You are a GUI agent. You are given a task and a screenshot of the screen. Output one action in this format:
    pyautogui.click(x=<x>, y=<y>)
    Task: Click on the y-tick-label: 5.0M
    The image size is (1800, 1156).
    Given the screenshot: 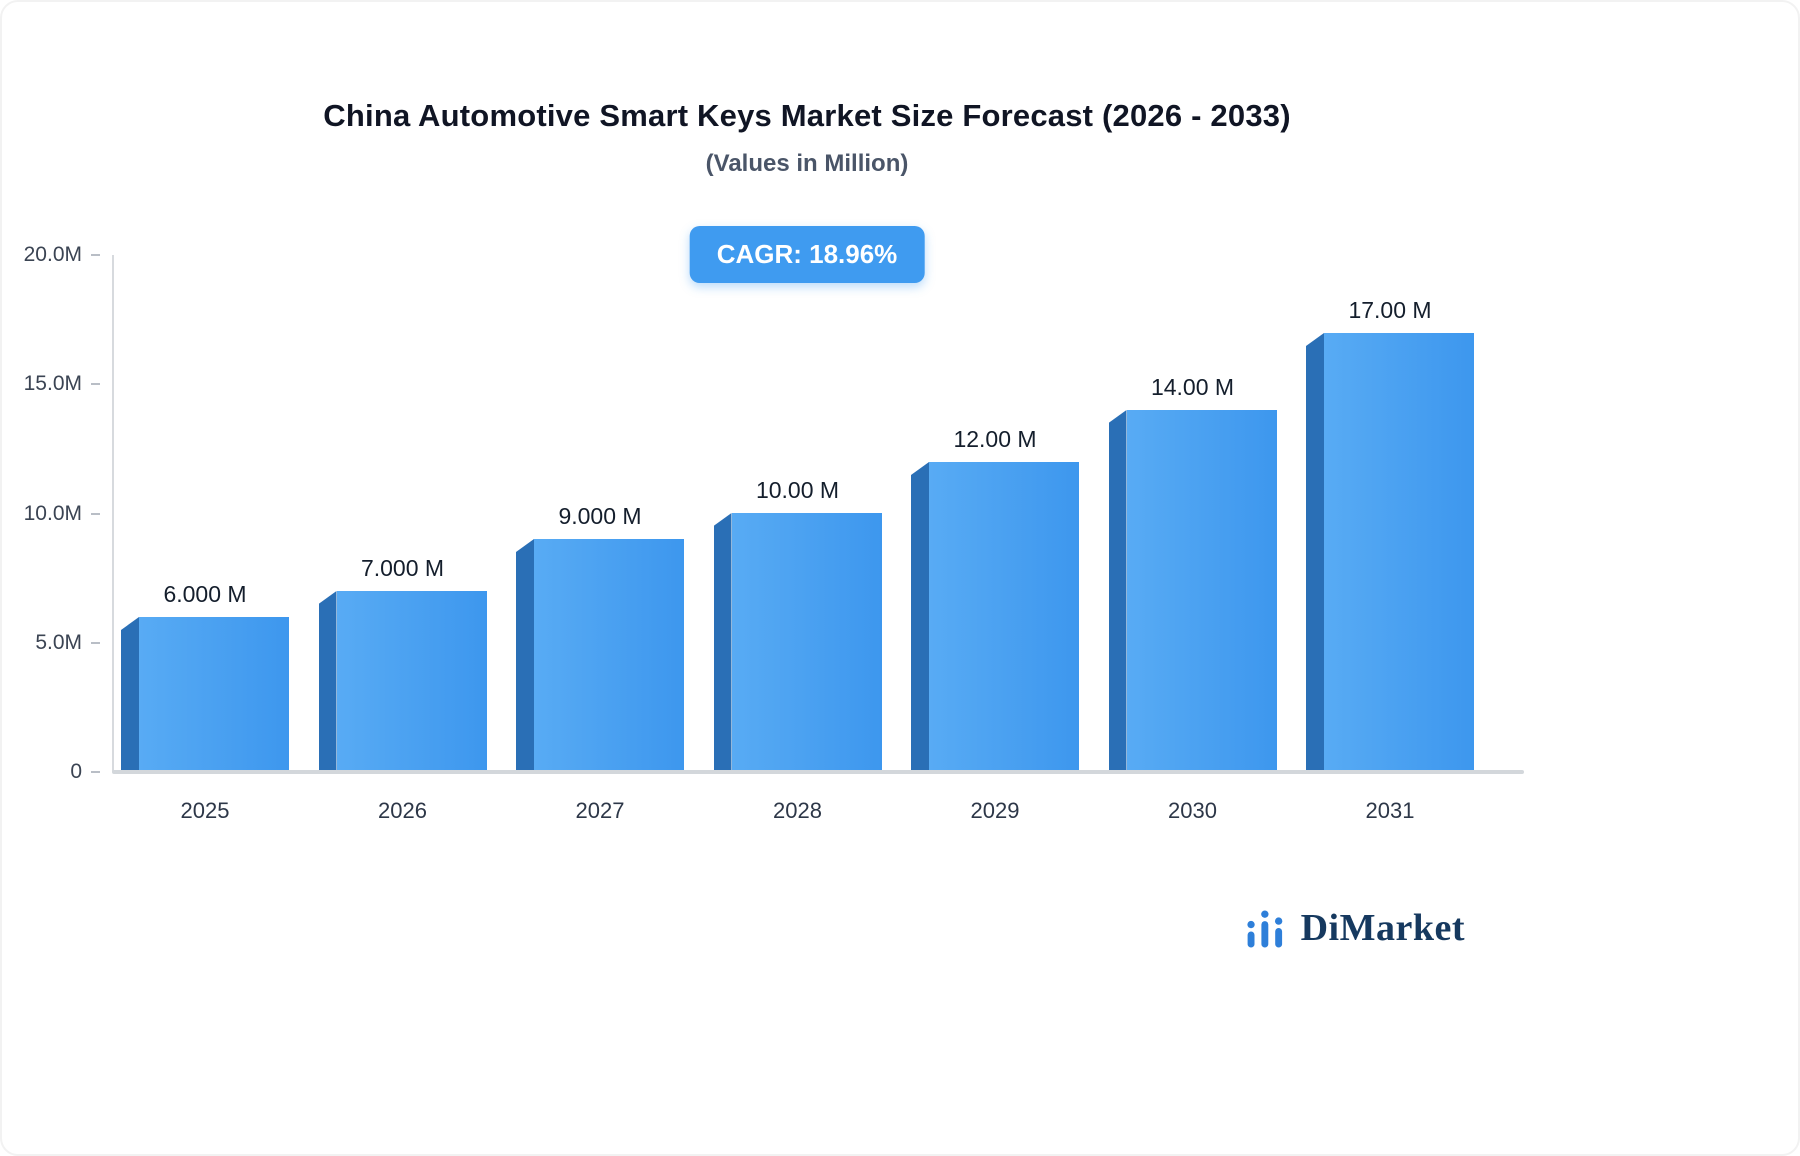 What is the action you would take?
    pyautogui.click(x=58, y=642)
    